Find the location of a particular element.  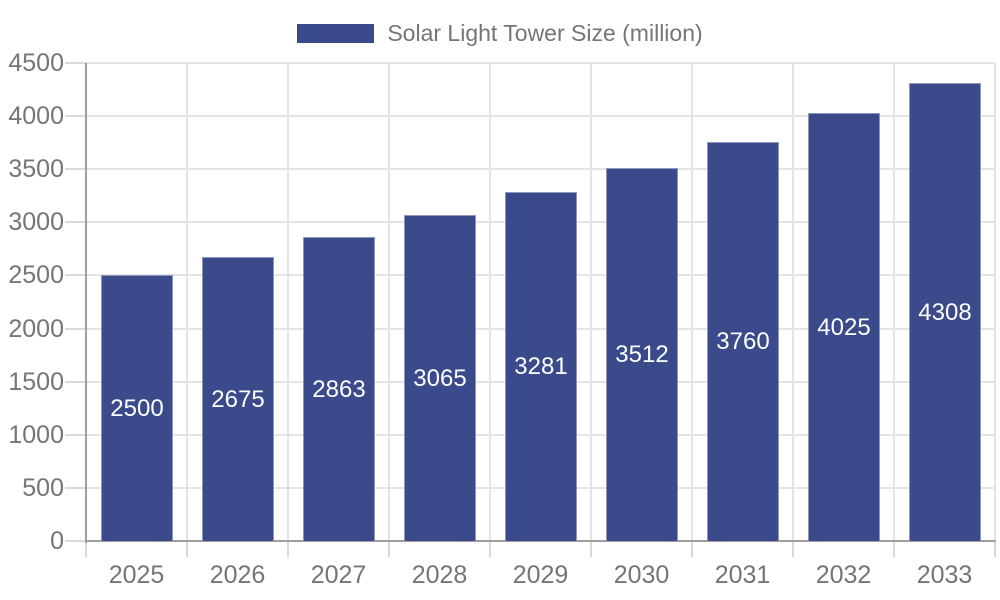

bar-2028: 3065 is located at coordinates (440, 378).